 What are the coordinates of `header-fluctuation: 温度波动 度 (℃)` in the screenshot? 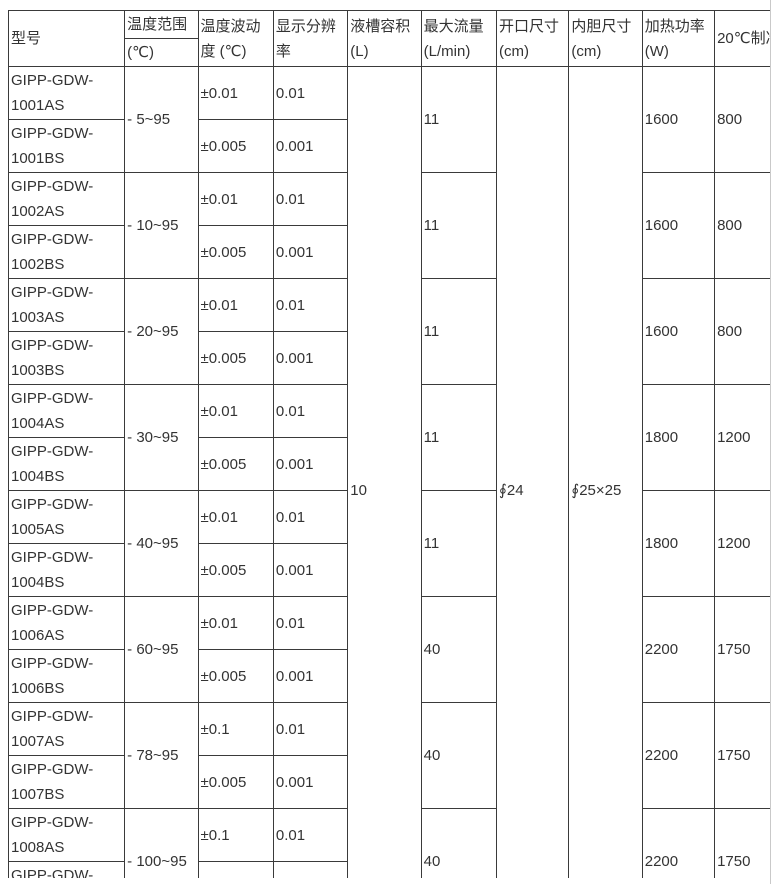 It's located at (235, 38).